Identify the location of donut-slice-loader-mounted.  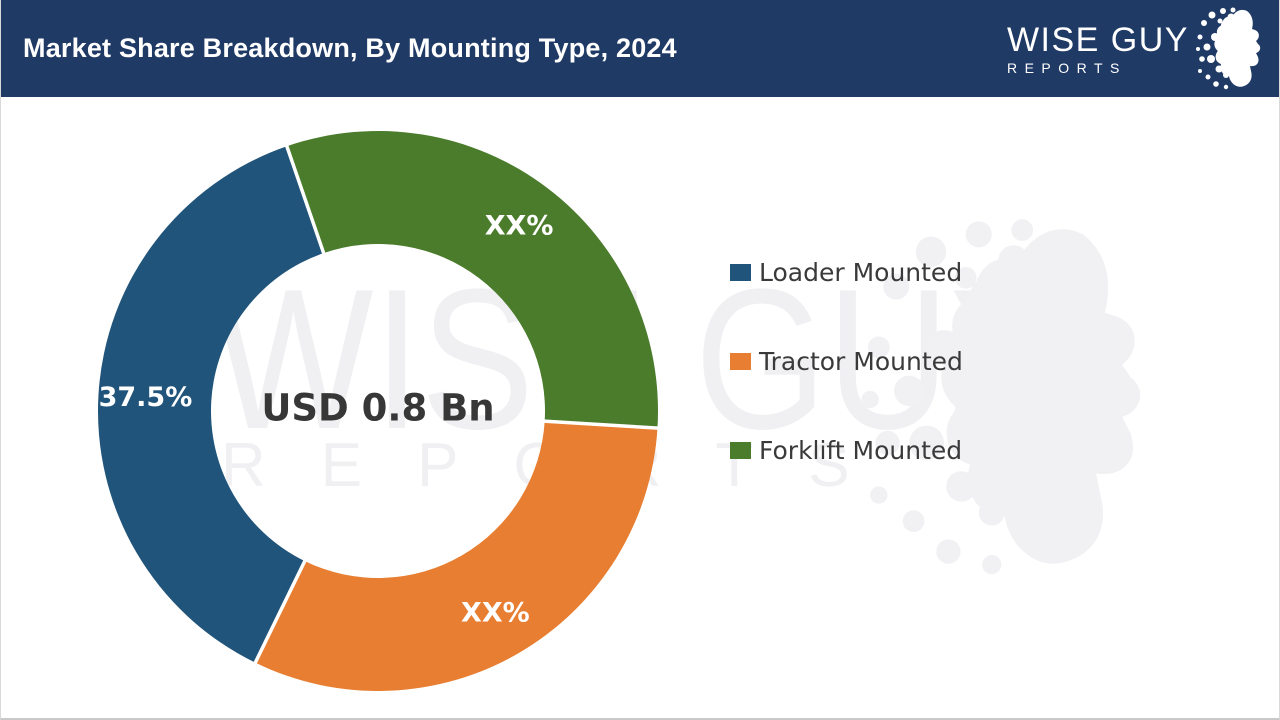
(210, 404).